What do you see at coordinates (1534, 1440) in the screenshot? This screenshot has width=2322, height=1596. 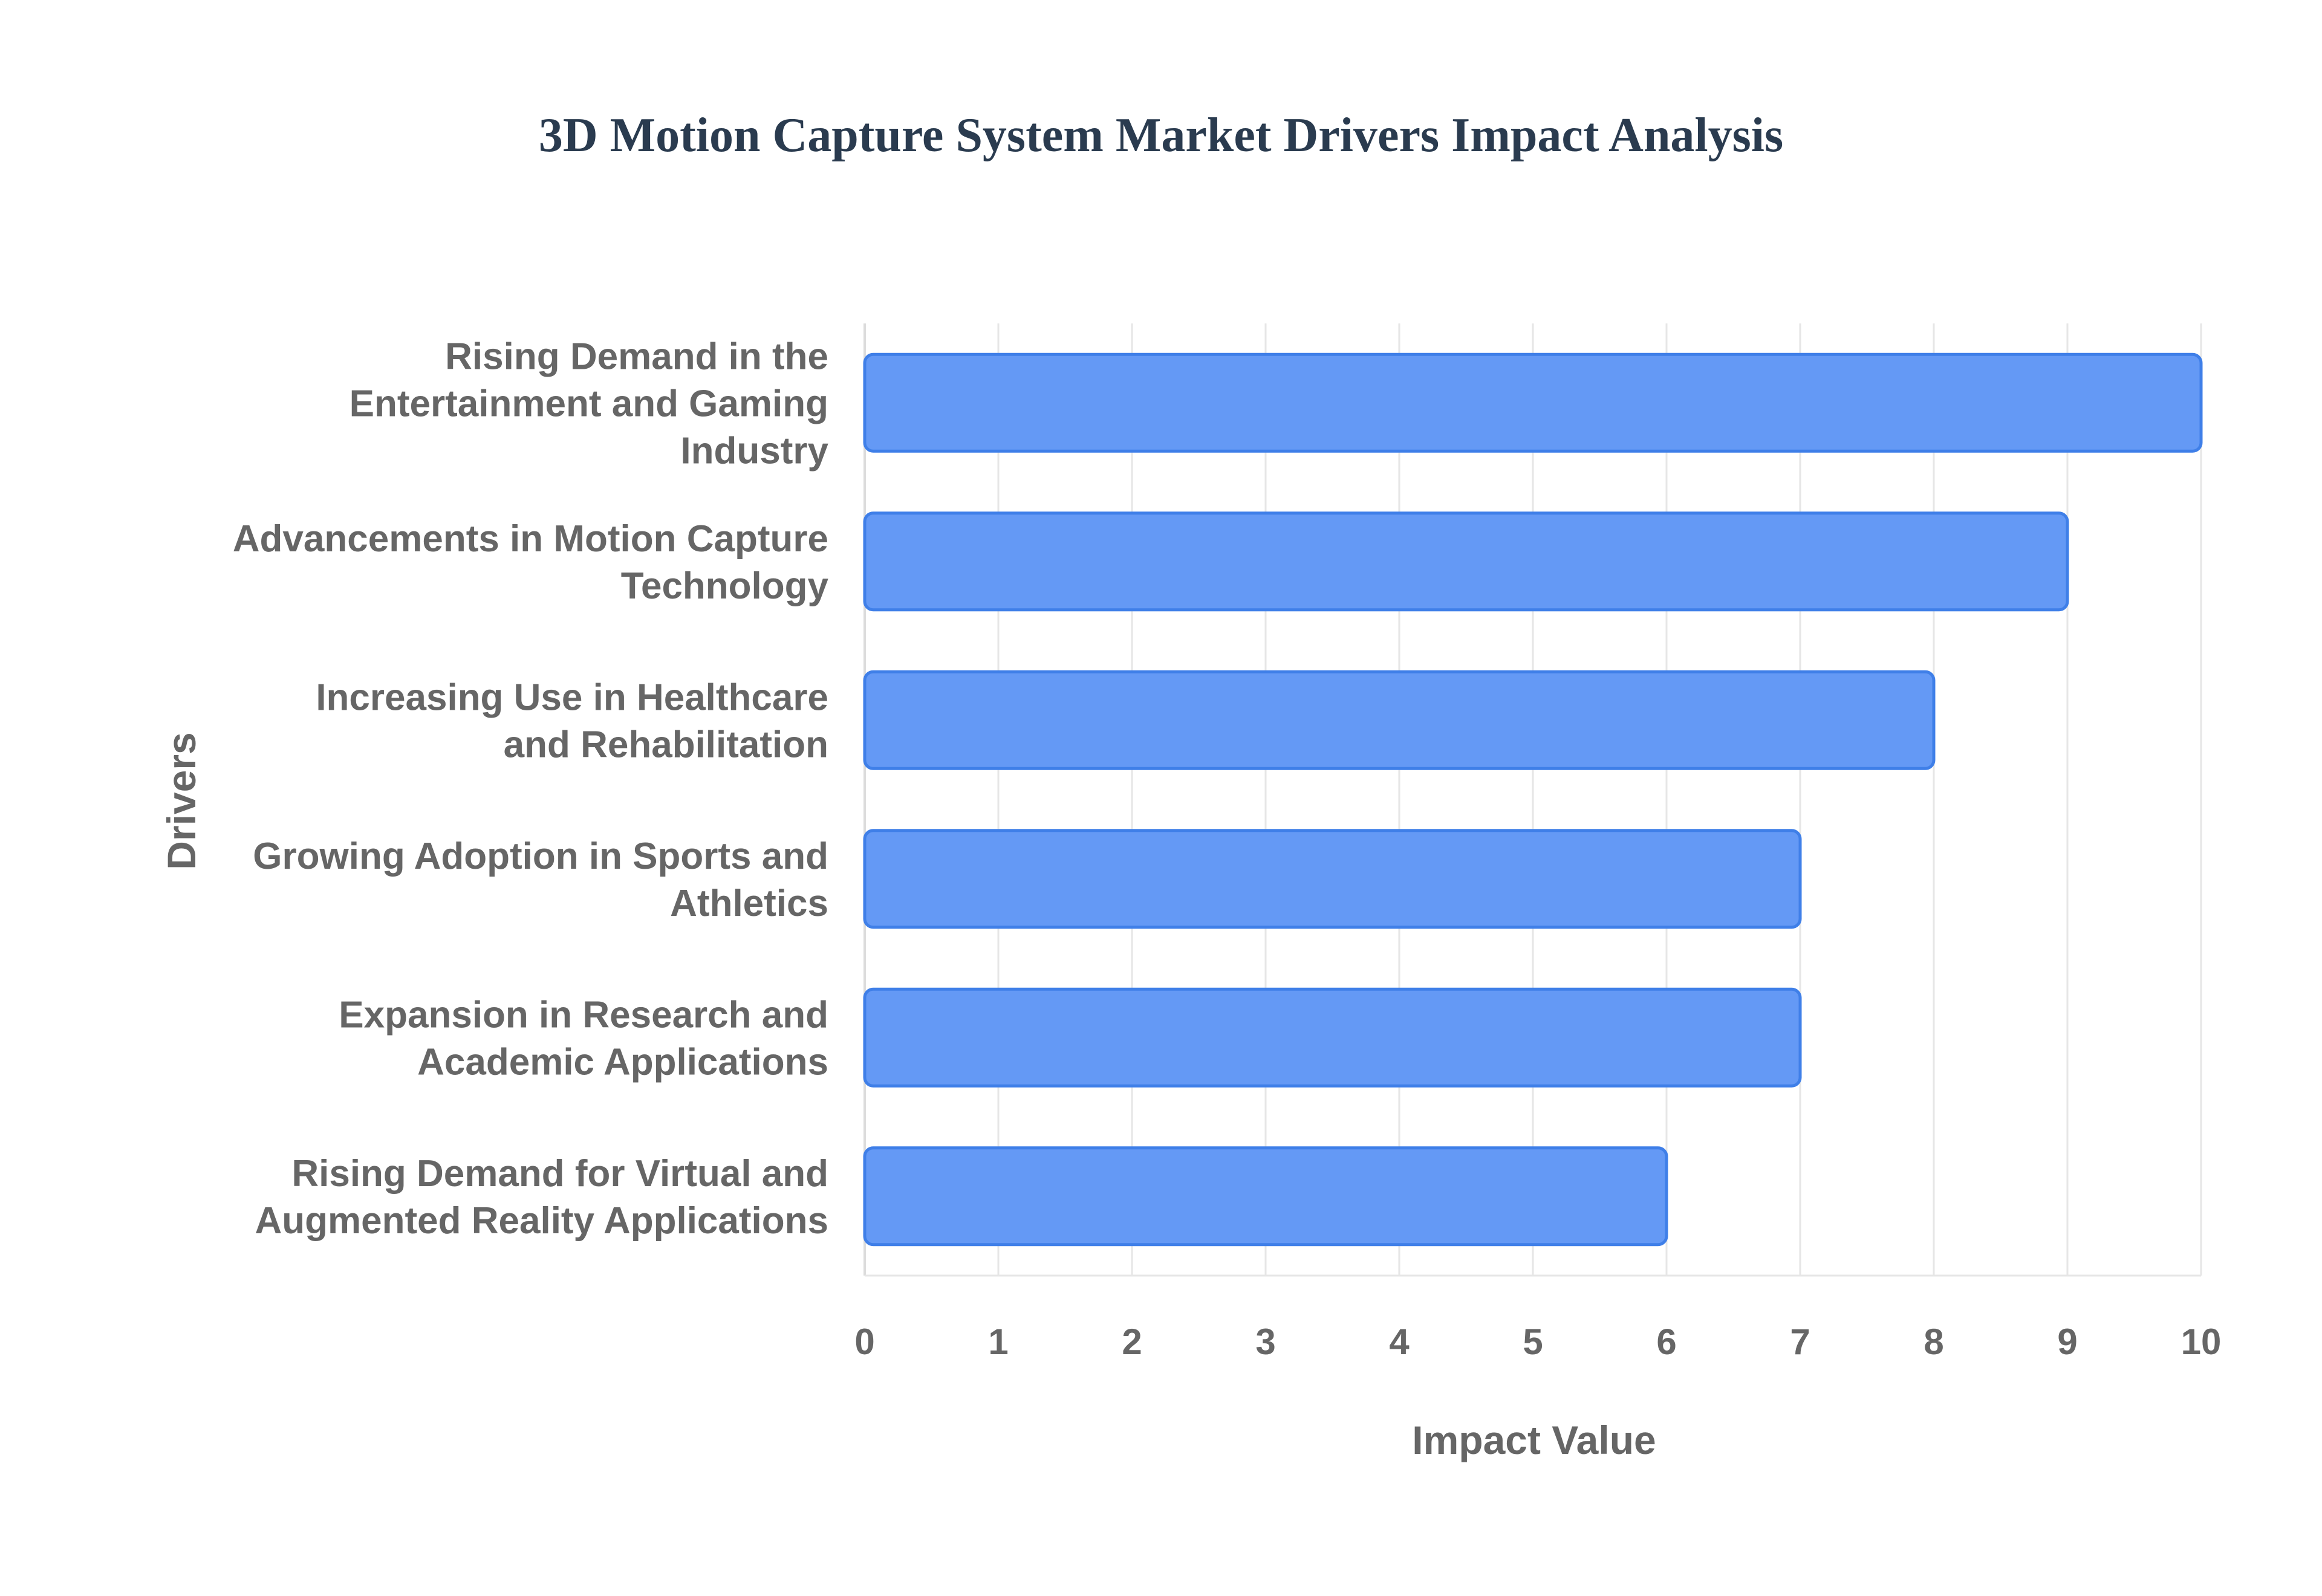 I see `x-axis-title: Impact Value` at bounding box center [1534, 1440].